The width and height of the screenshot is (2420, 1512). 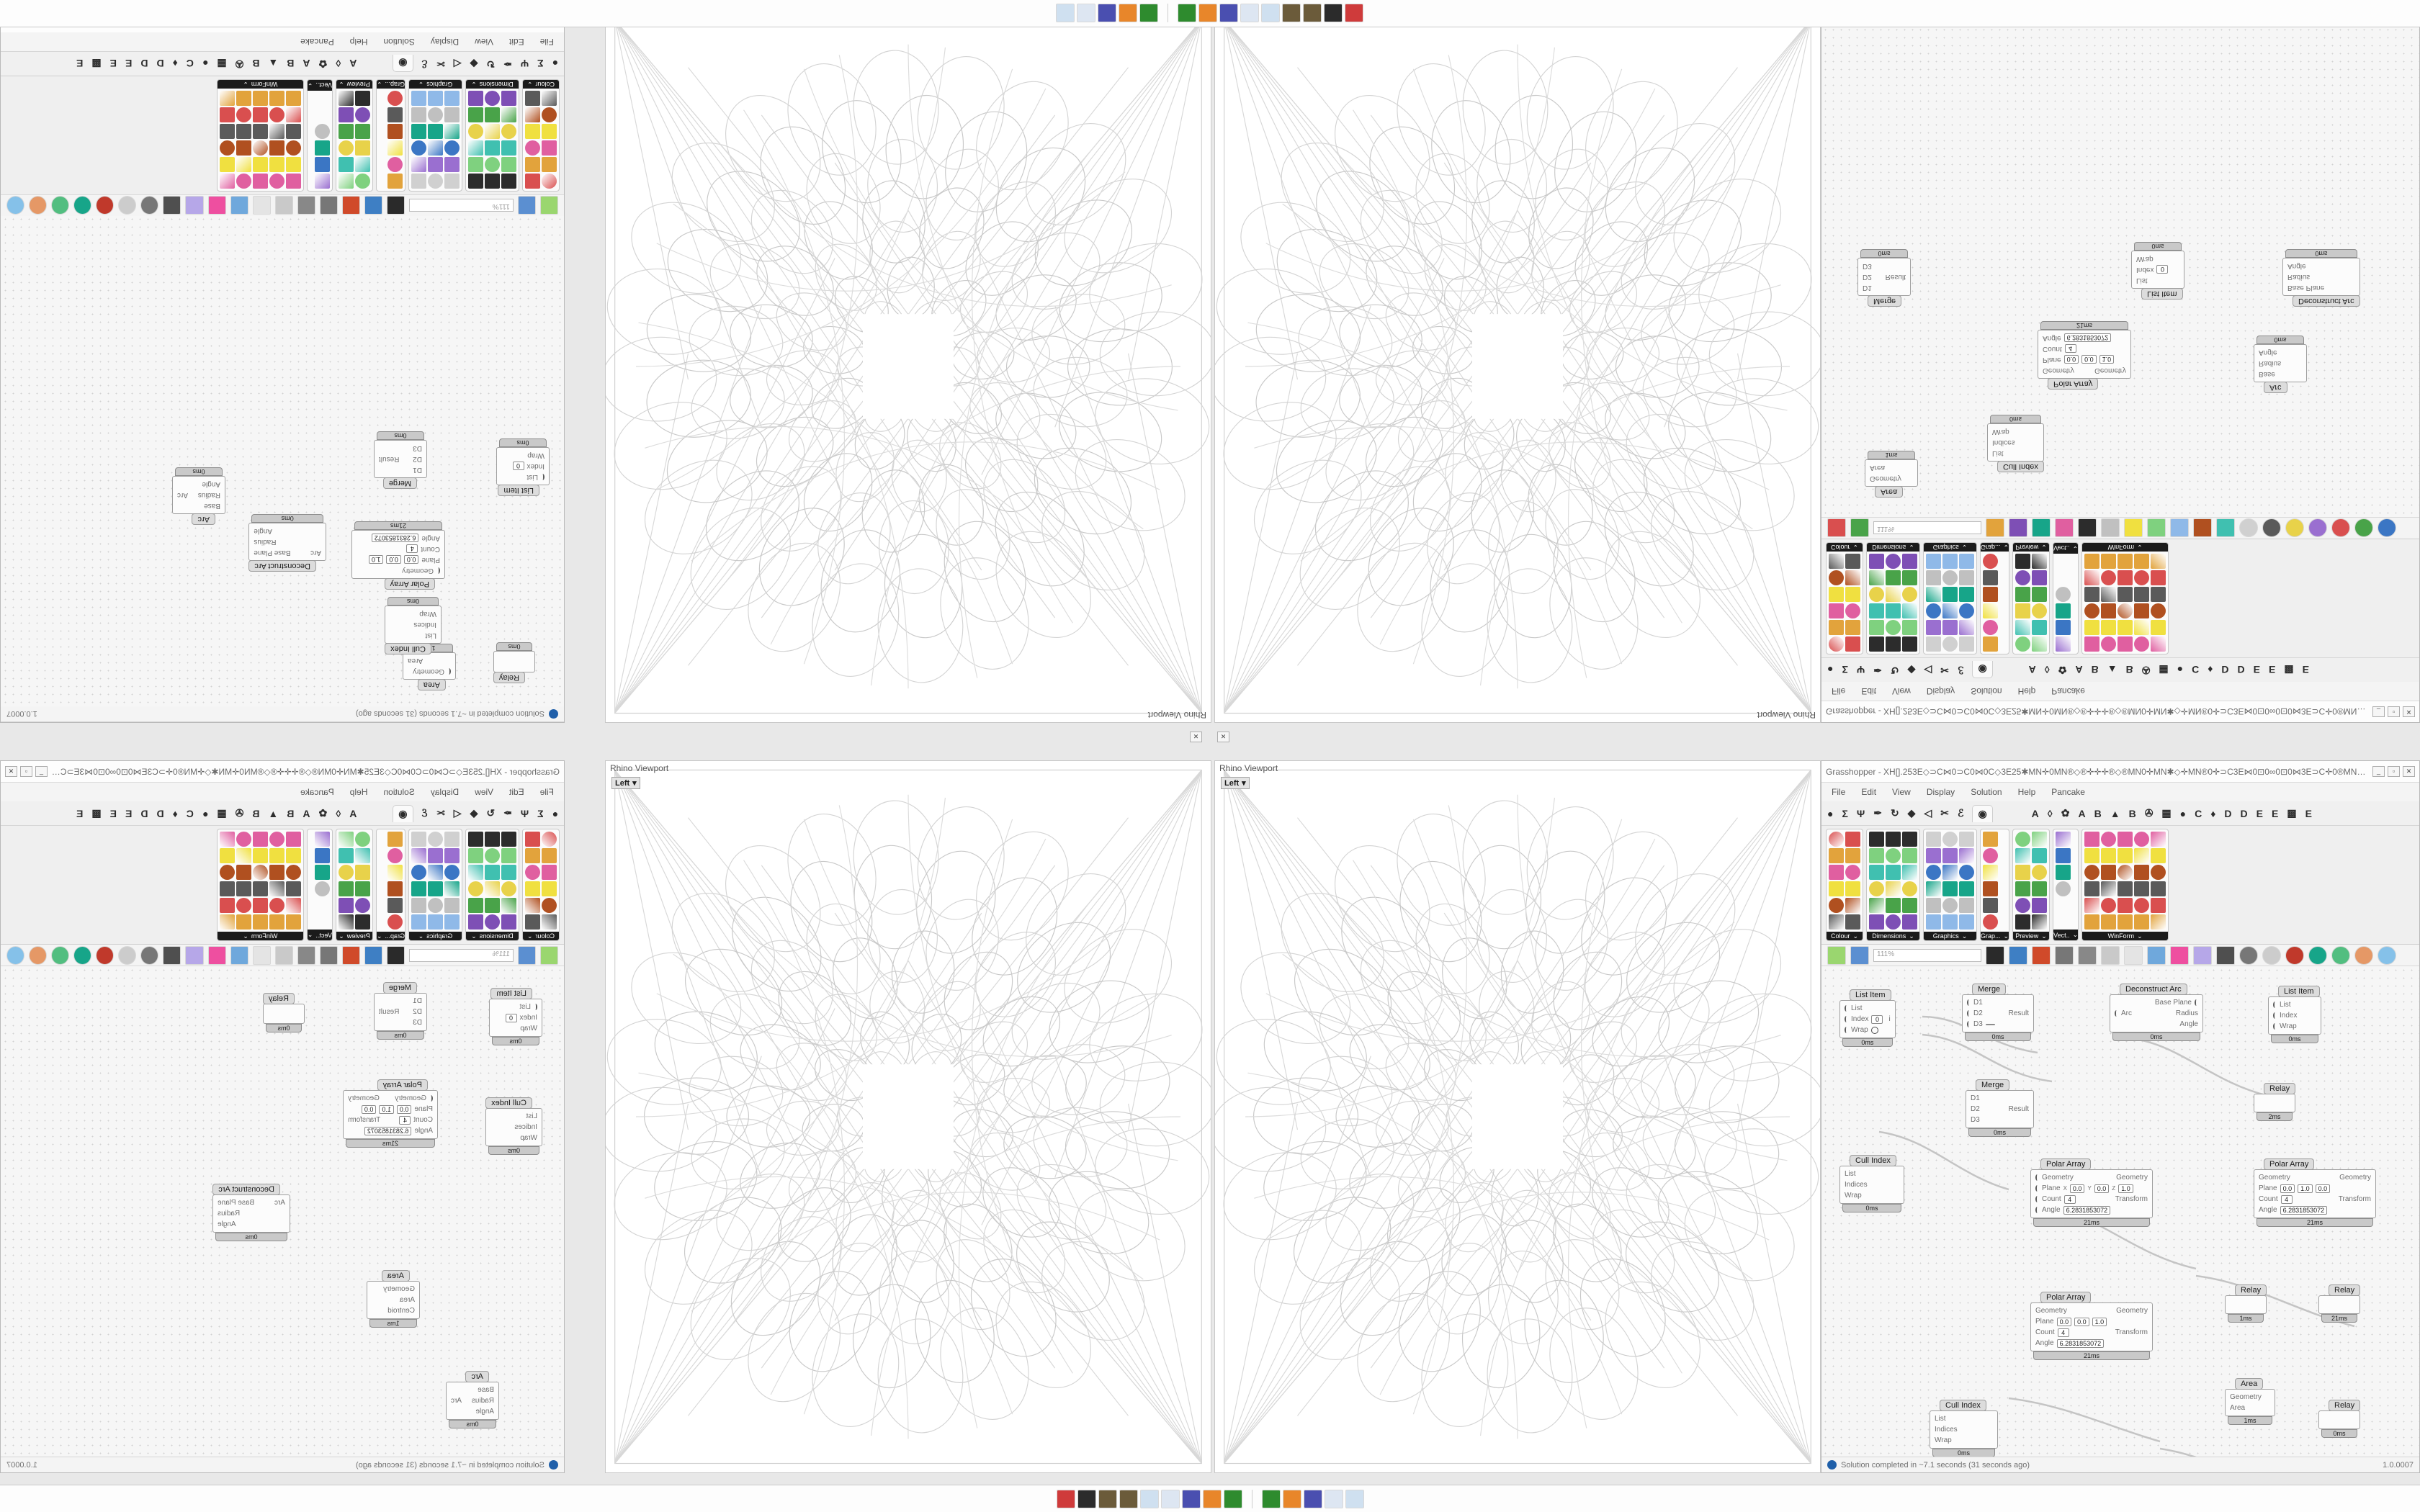 I want to click on save-icon, so click(x=1859, y=528).